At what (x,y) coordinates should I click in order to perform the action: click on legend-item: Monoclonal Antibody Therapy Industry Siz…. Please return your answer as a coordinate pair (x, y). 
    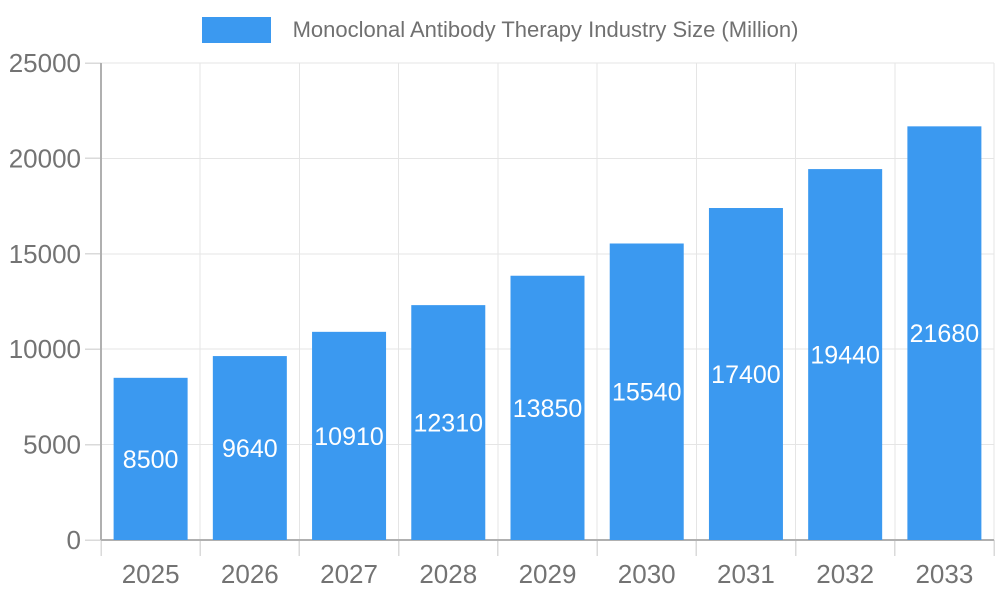
    Looking at the image, I should click on (500, 30).